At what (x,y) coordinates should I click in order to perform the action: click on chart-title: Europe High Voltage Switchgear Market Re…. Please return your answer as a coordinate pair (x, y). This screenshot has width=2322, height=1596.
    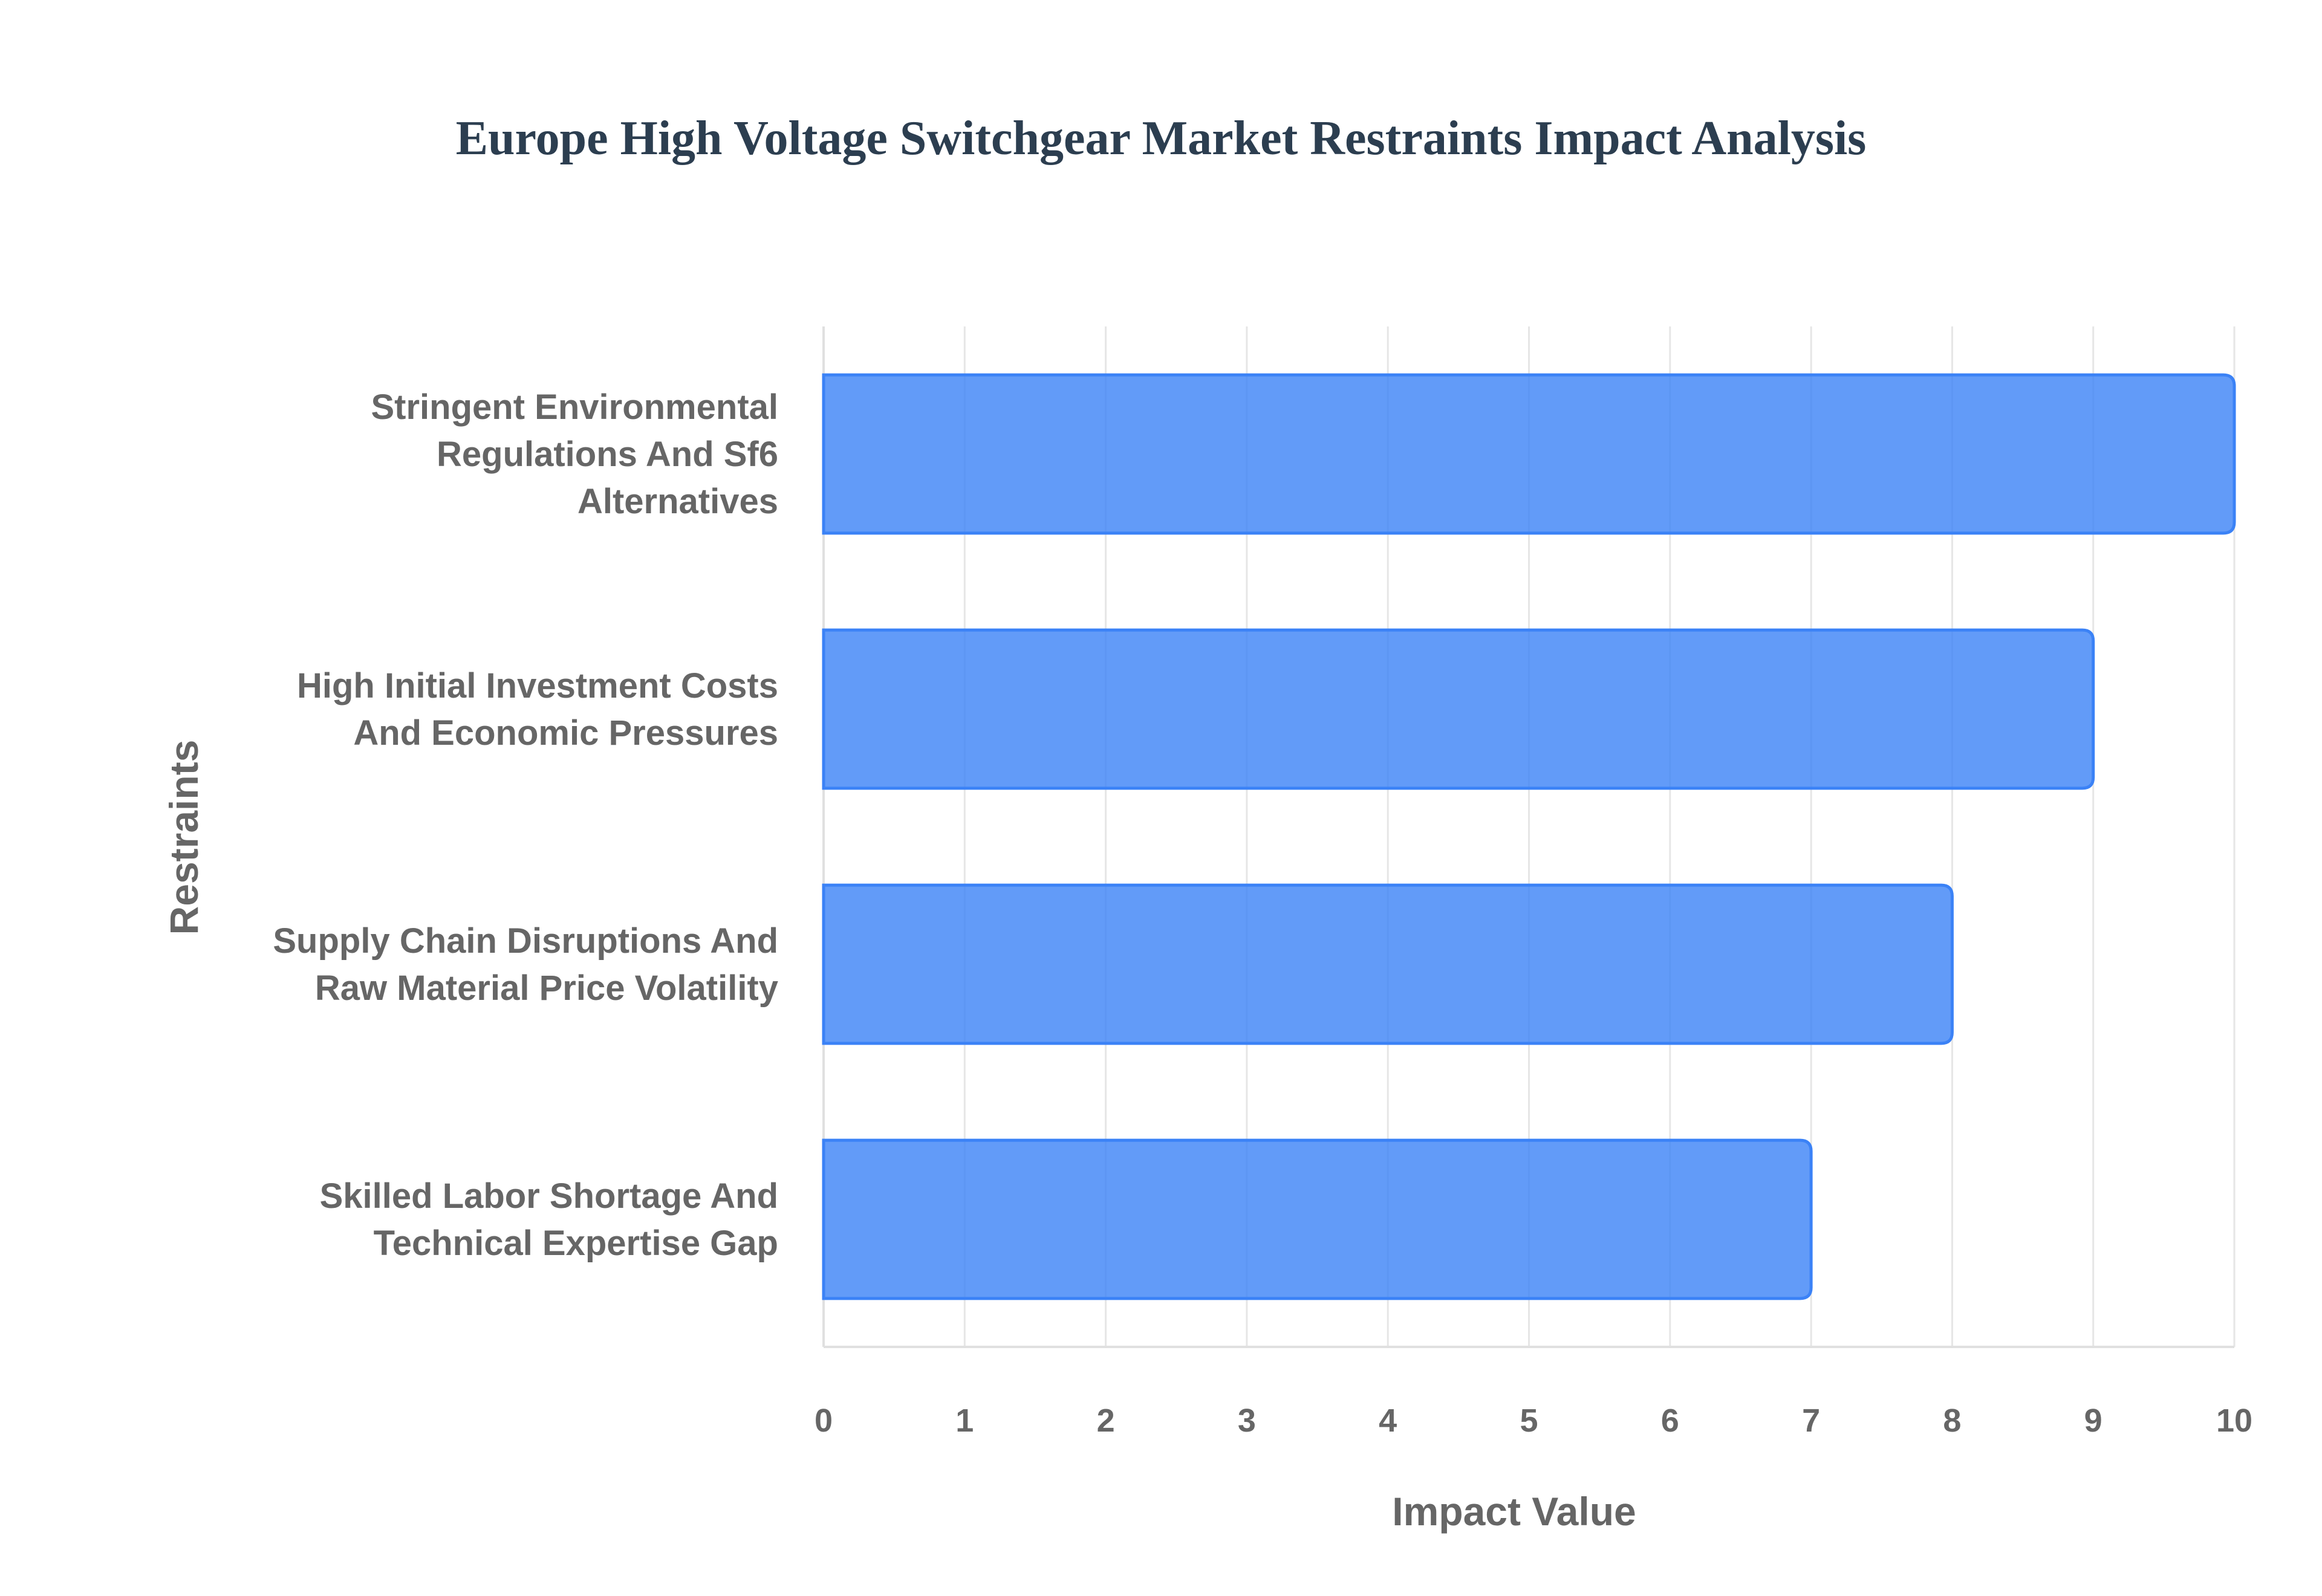
    Looking at the image, I should click on (1161, 138).